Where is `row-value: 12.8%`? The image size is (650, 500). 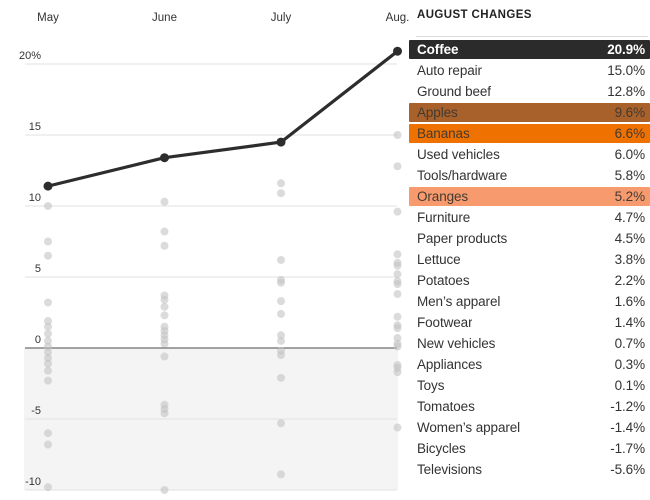
row-value: 12.8% is located at coordinates (626, 91).